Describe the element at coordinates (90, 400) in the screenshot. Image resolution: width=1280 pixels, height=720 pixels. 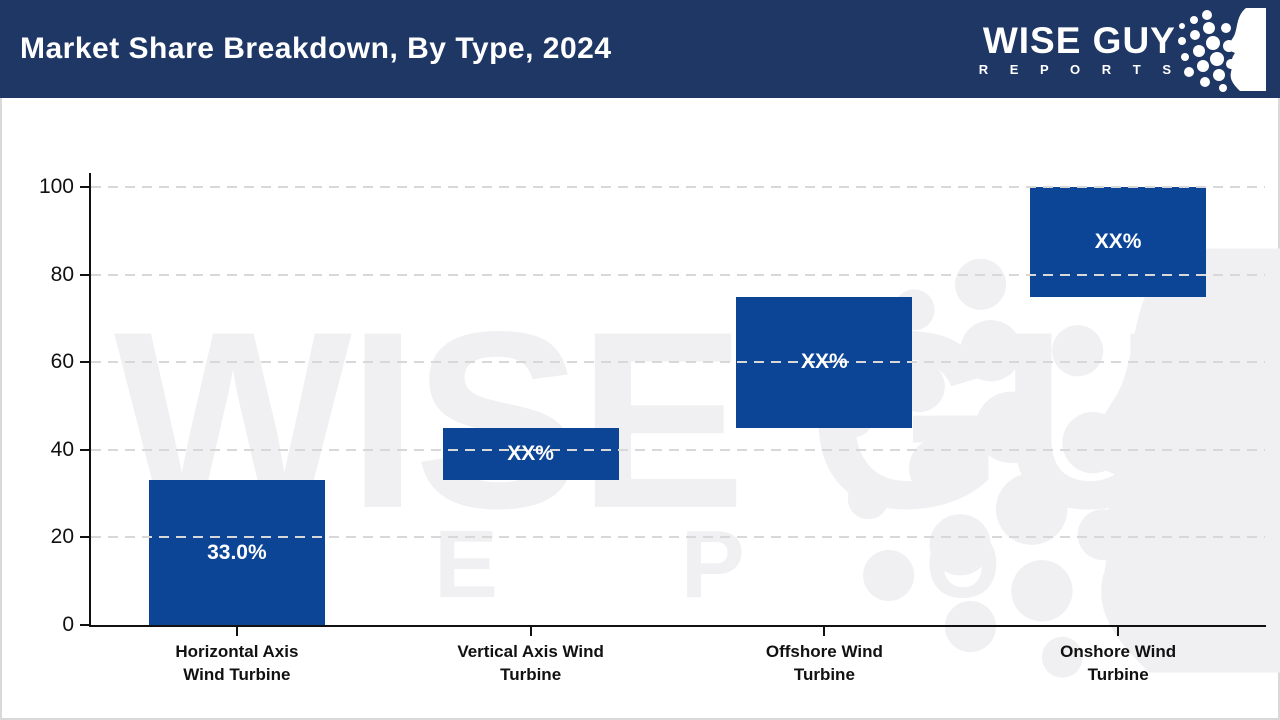
I see `y-axis-line` at that location.